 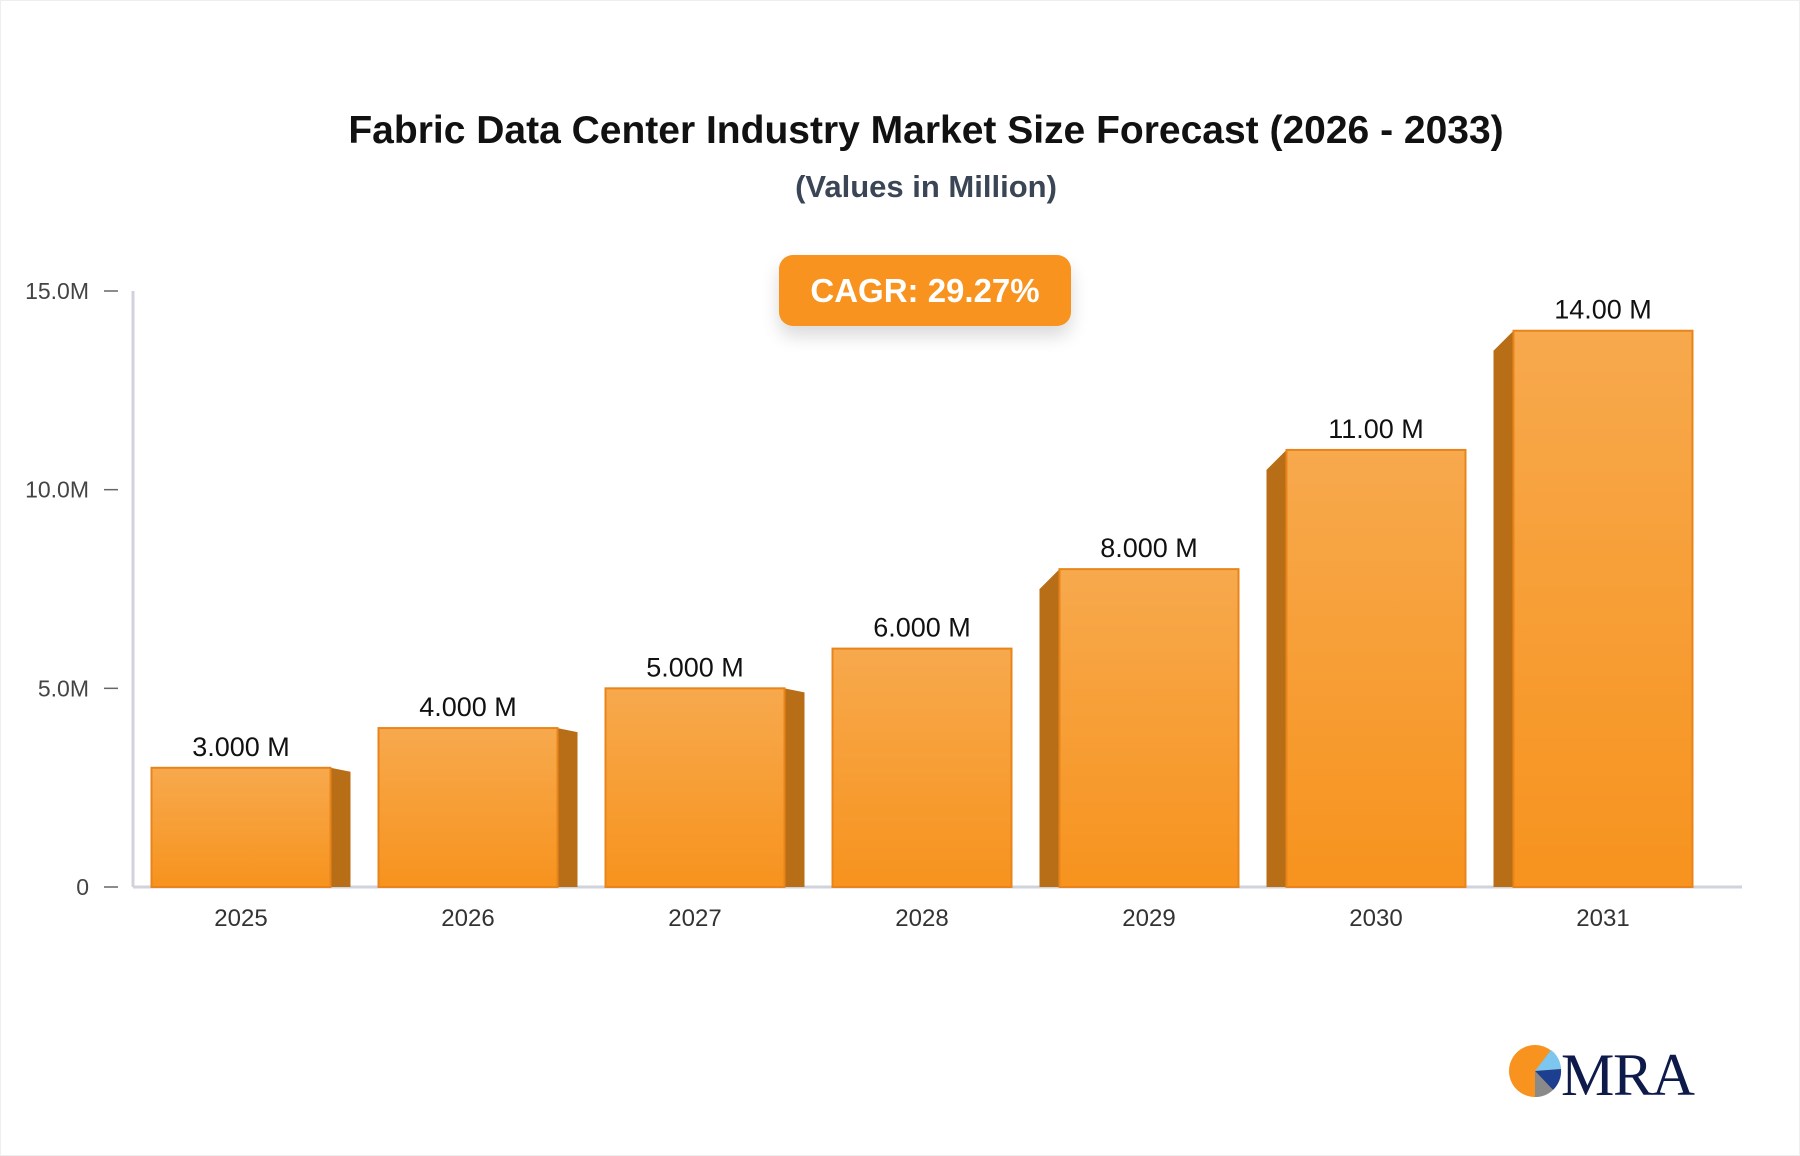 I want to click on x-tick-label: 2027, so click(x=694, y=918).